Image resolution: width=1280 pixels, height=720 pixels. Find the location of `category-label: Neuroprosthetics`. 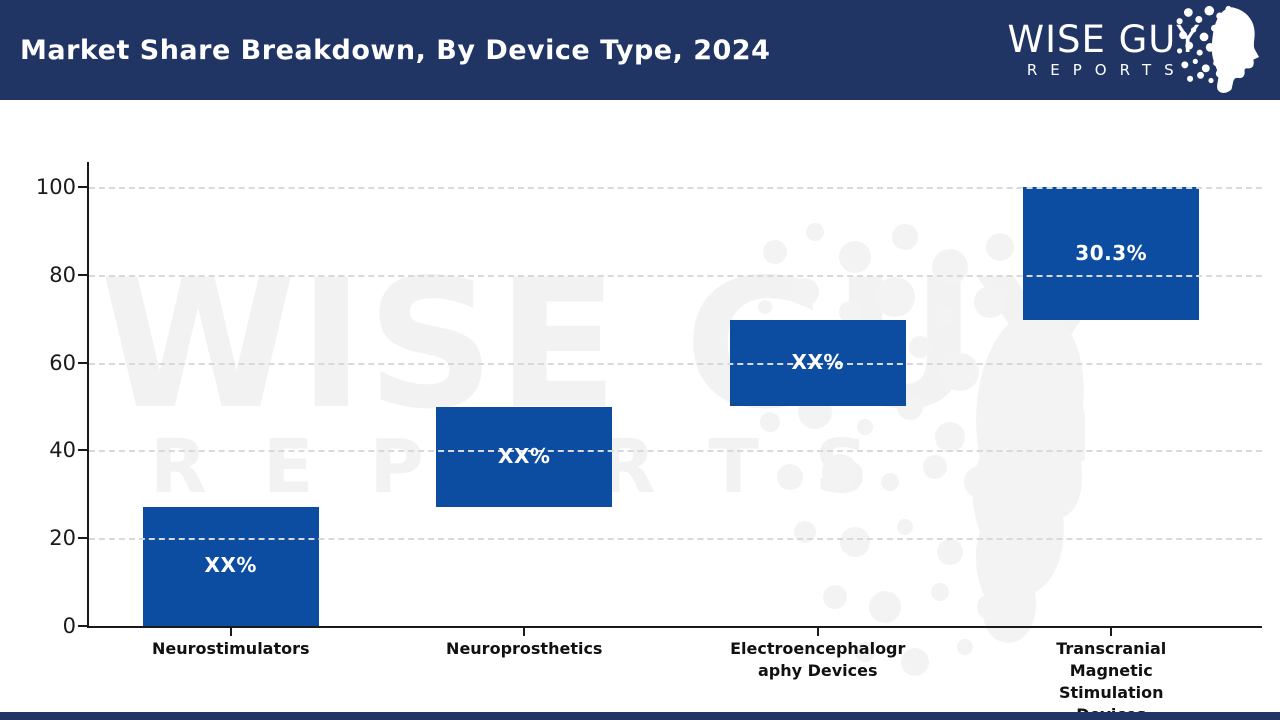

category-label: Neuroprosthetics is located at coordinates (524, 648).